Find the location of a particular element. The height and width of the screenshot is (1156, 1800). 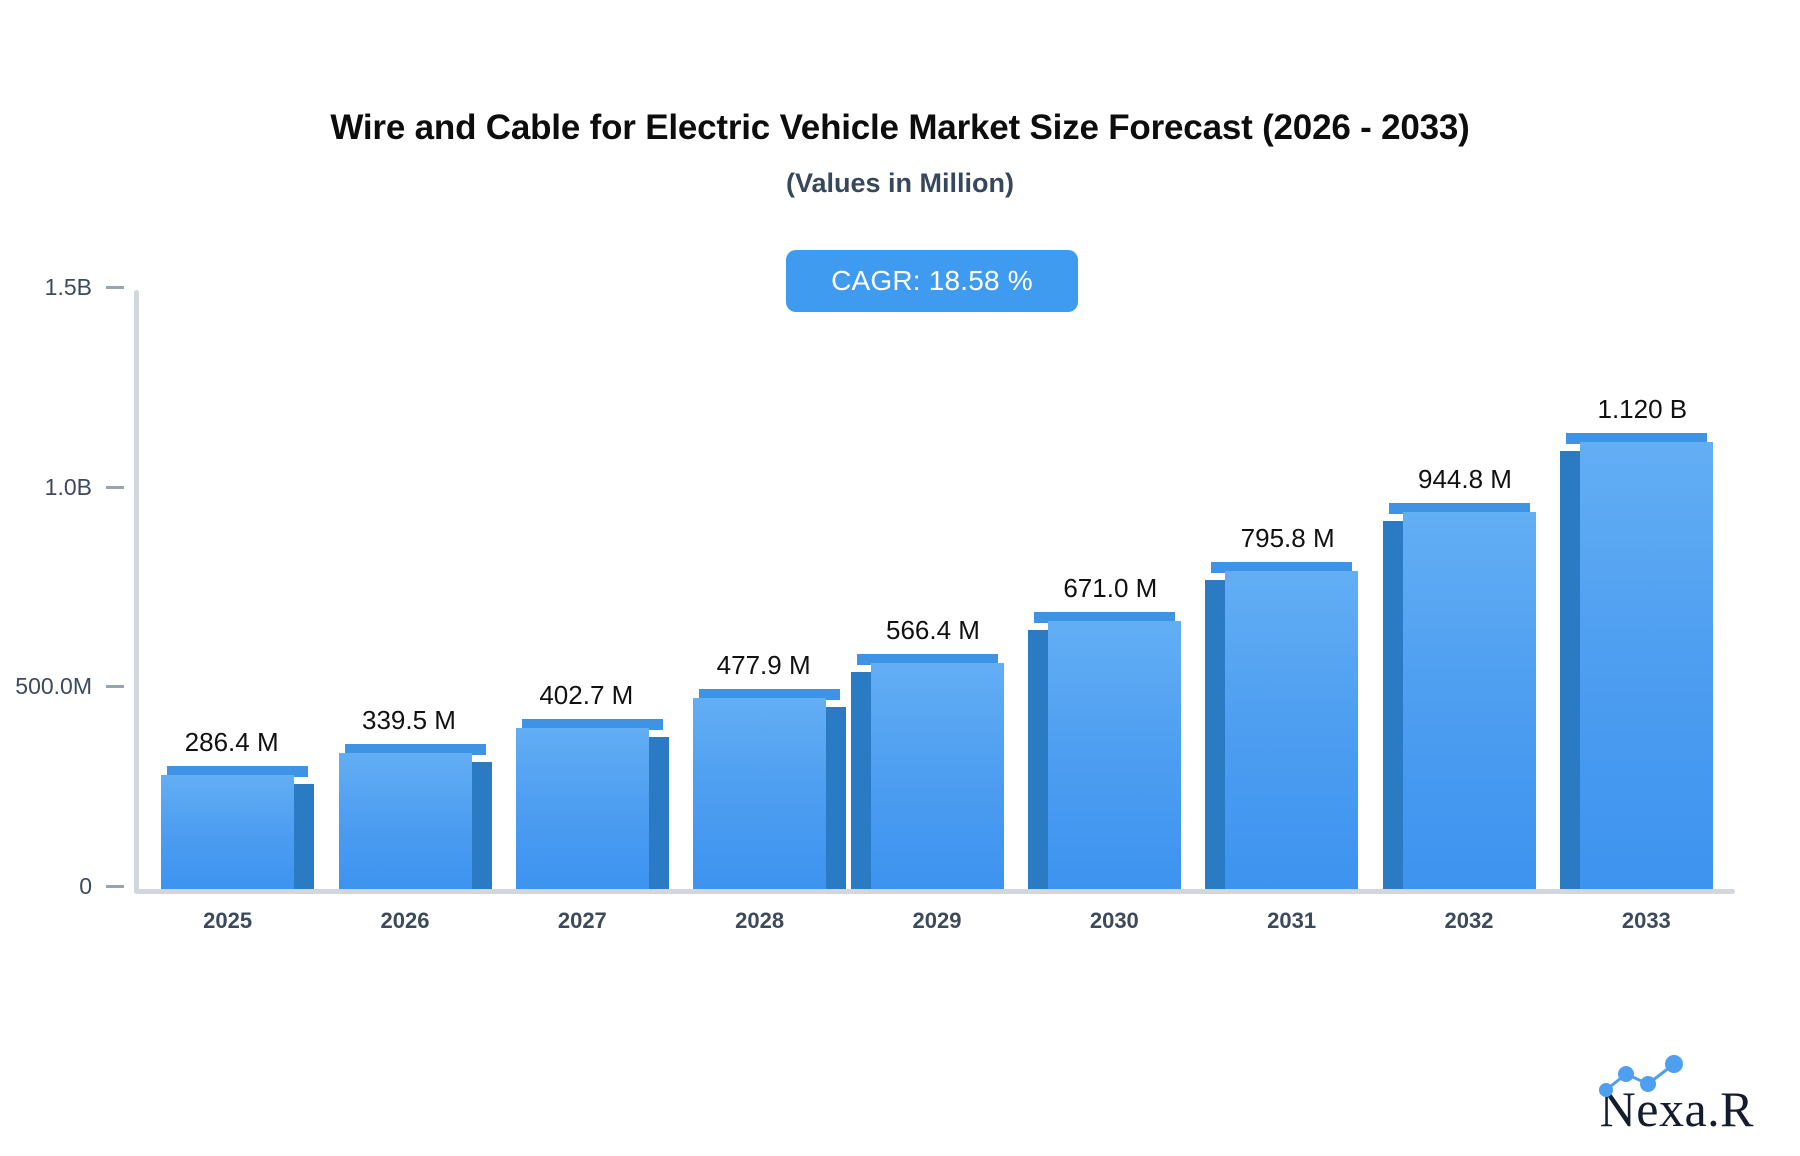

cagr-badge-label: CAGR: 18.58 % is located at coordinates (932, 280).